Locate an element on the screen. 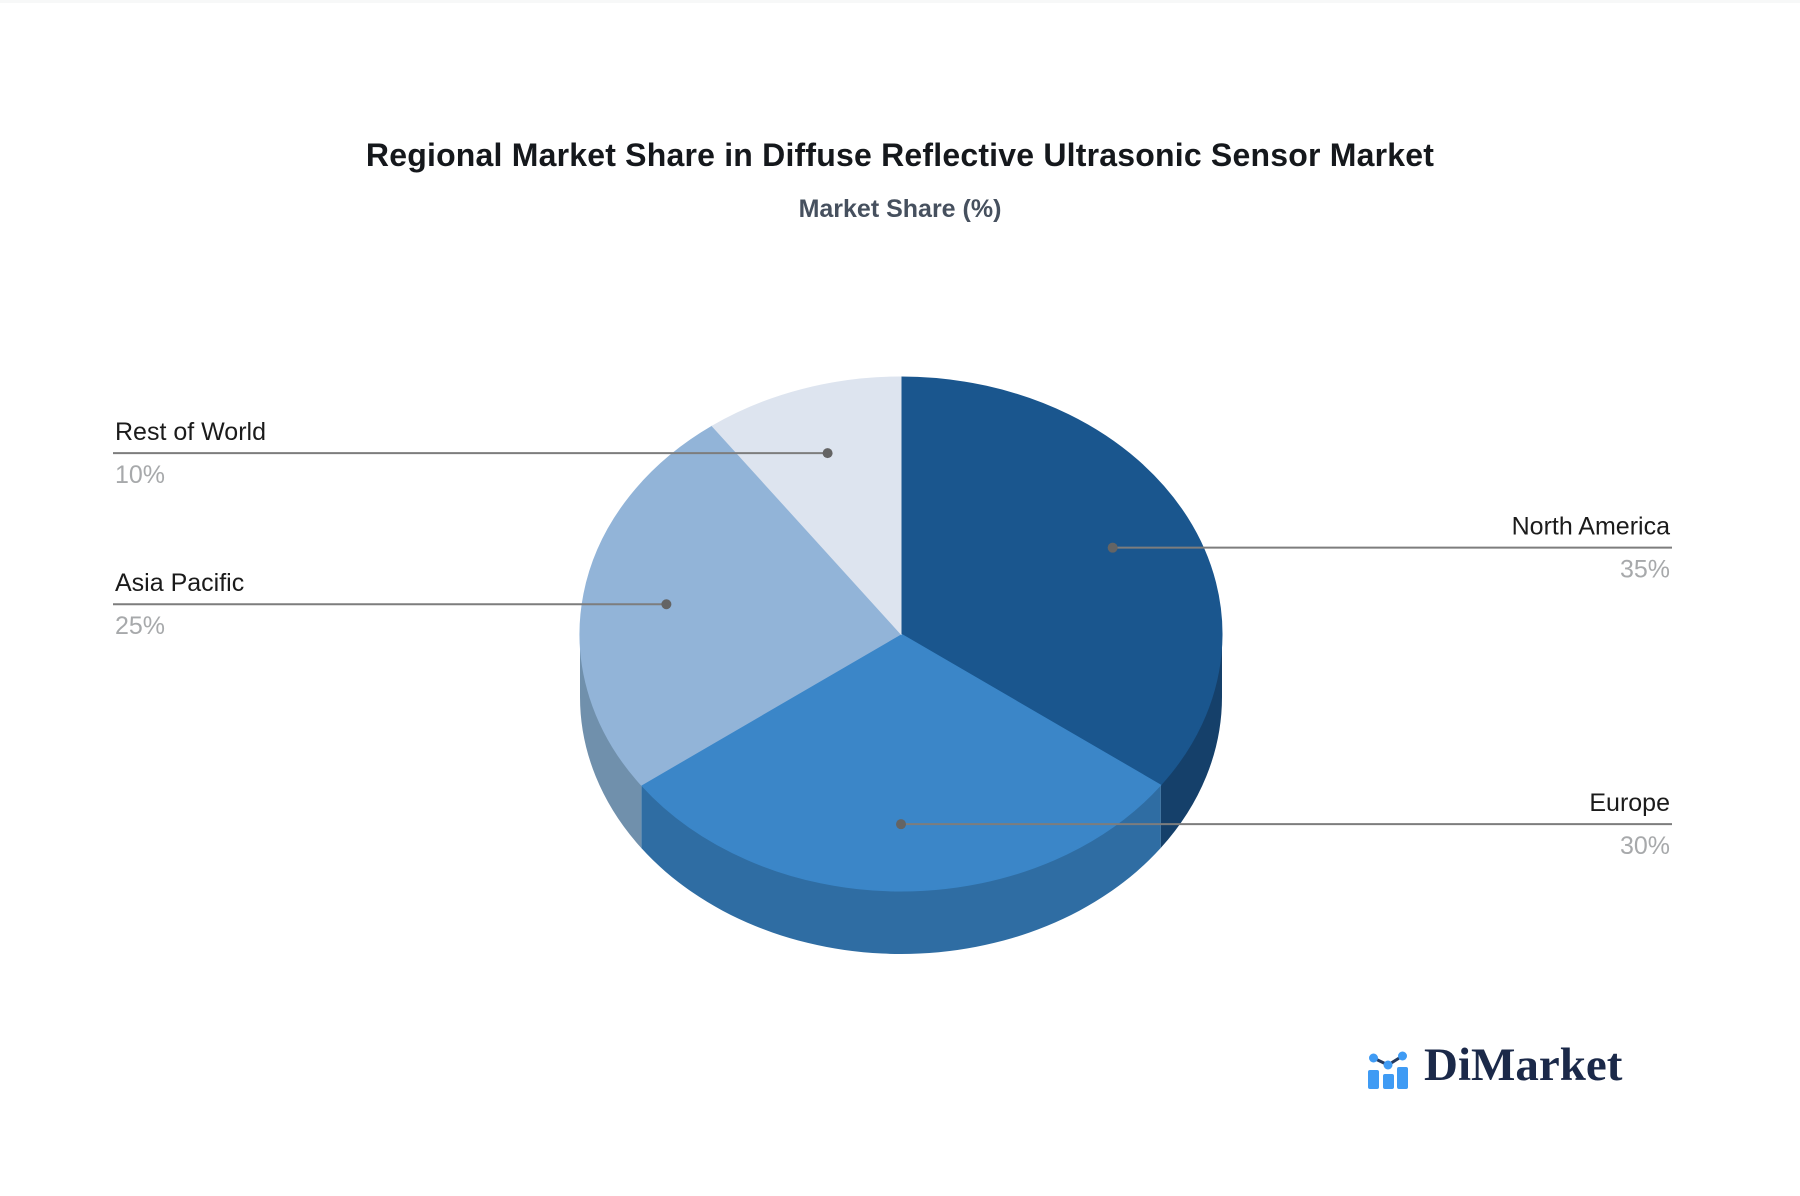 The image size is (1800, 1196). leader-dot-europe is located at coordinates (901, 824).